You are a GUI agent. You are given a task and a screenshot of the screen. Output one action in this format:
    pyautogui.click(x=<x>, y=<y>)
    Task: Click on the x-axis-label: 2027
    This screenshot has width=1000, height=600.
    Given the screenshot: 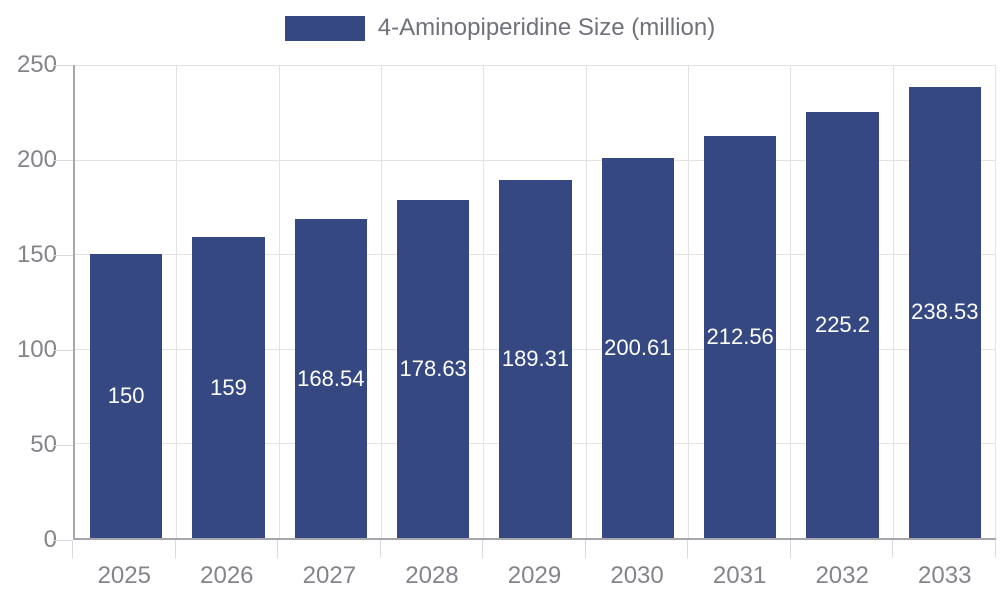 What is the action you would take?
    pyautogui.click(x=329, y=575)
    